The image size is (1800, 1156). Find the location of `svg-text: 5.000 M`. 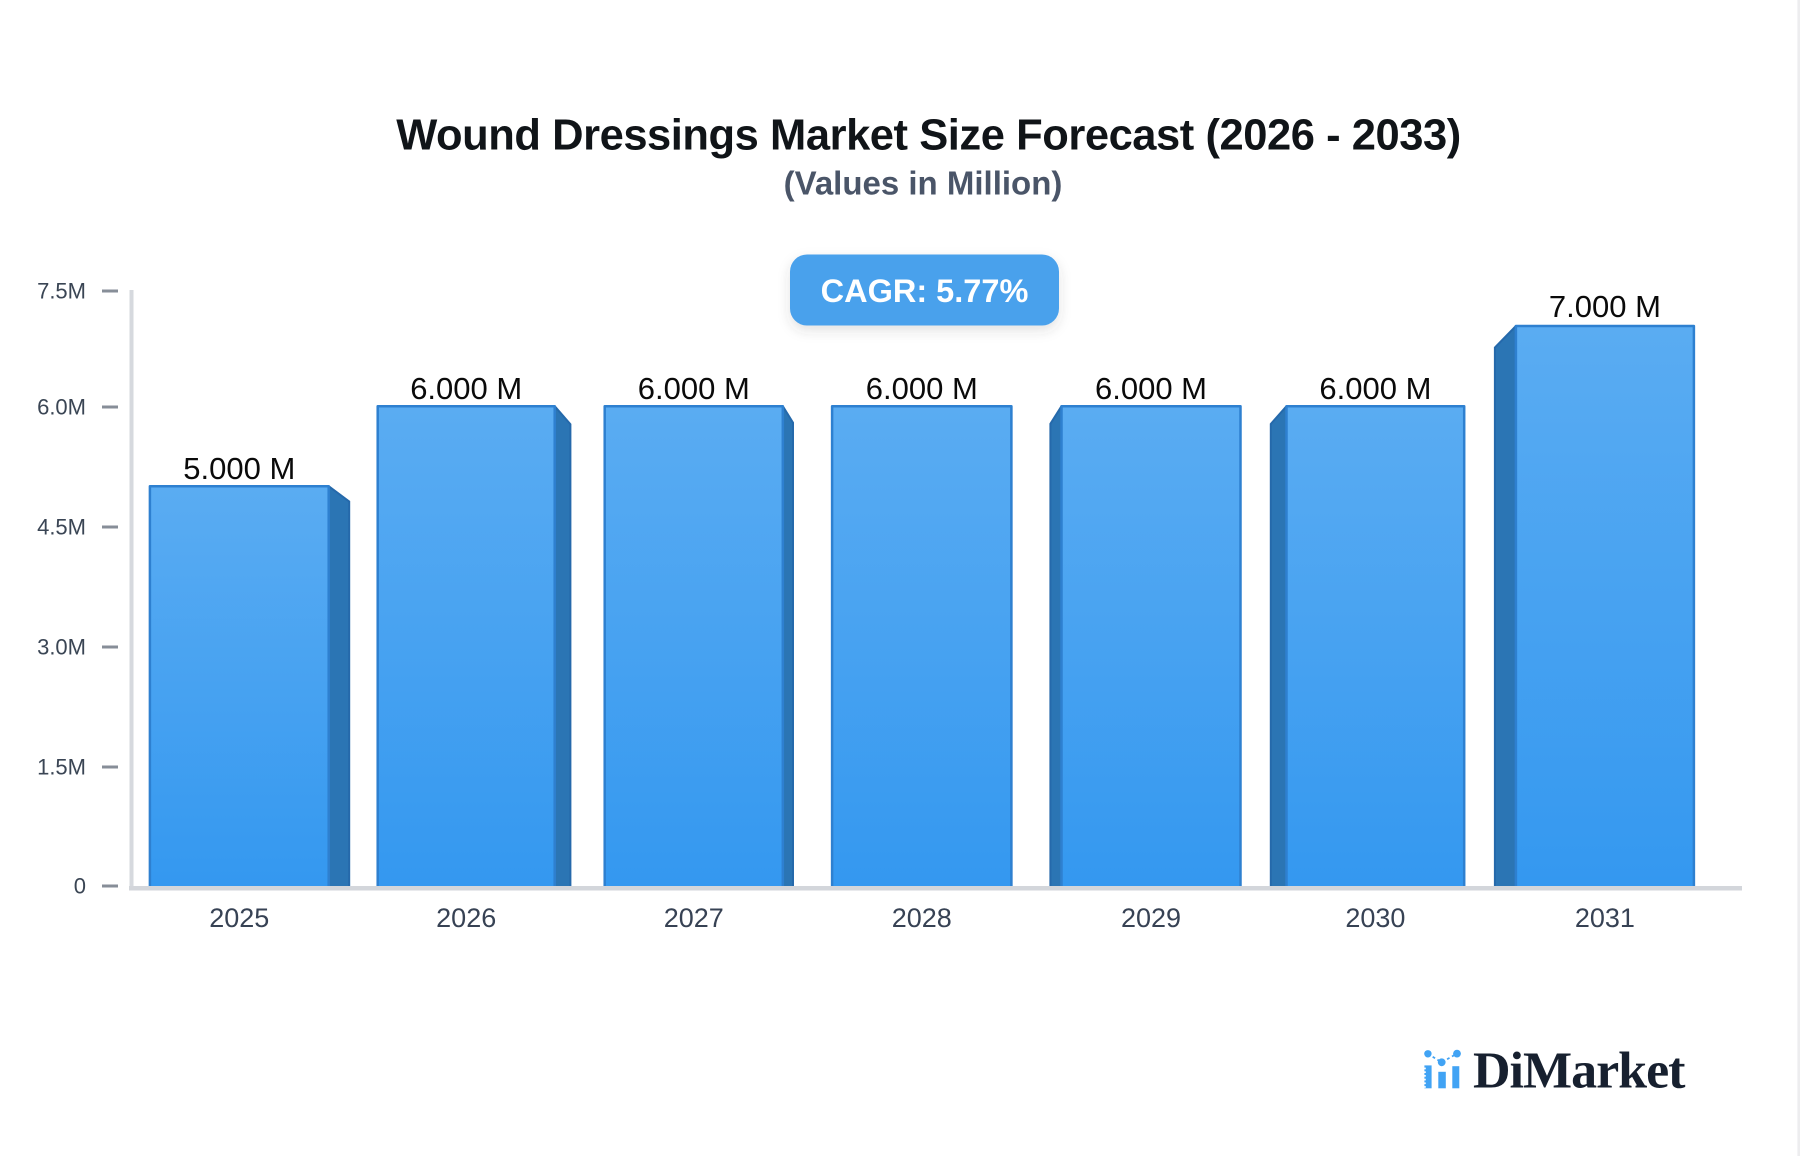

svg-text: 5.000 M is located at coordinates (239, 468).